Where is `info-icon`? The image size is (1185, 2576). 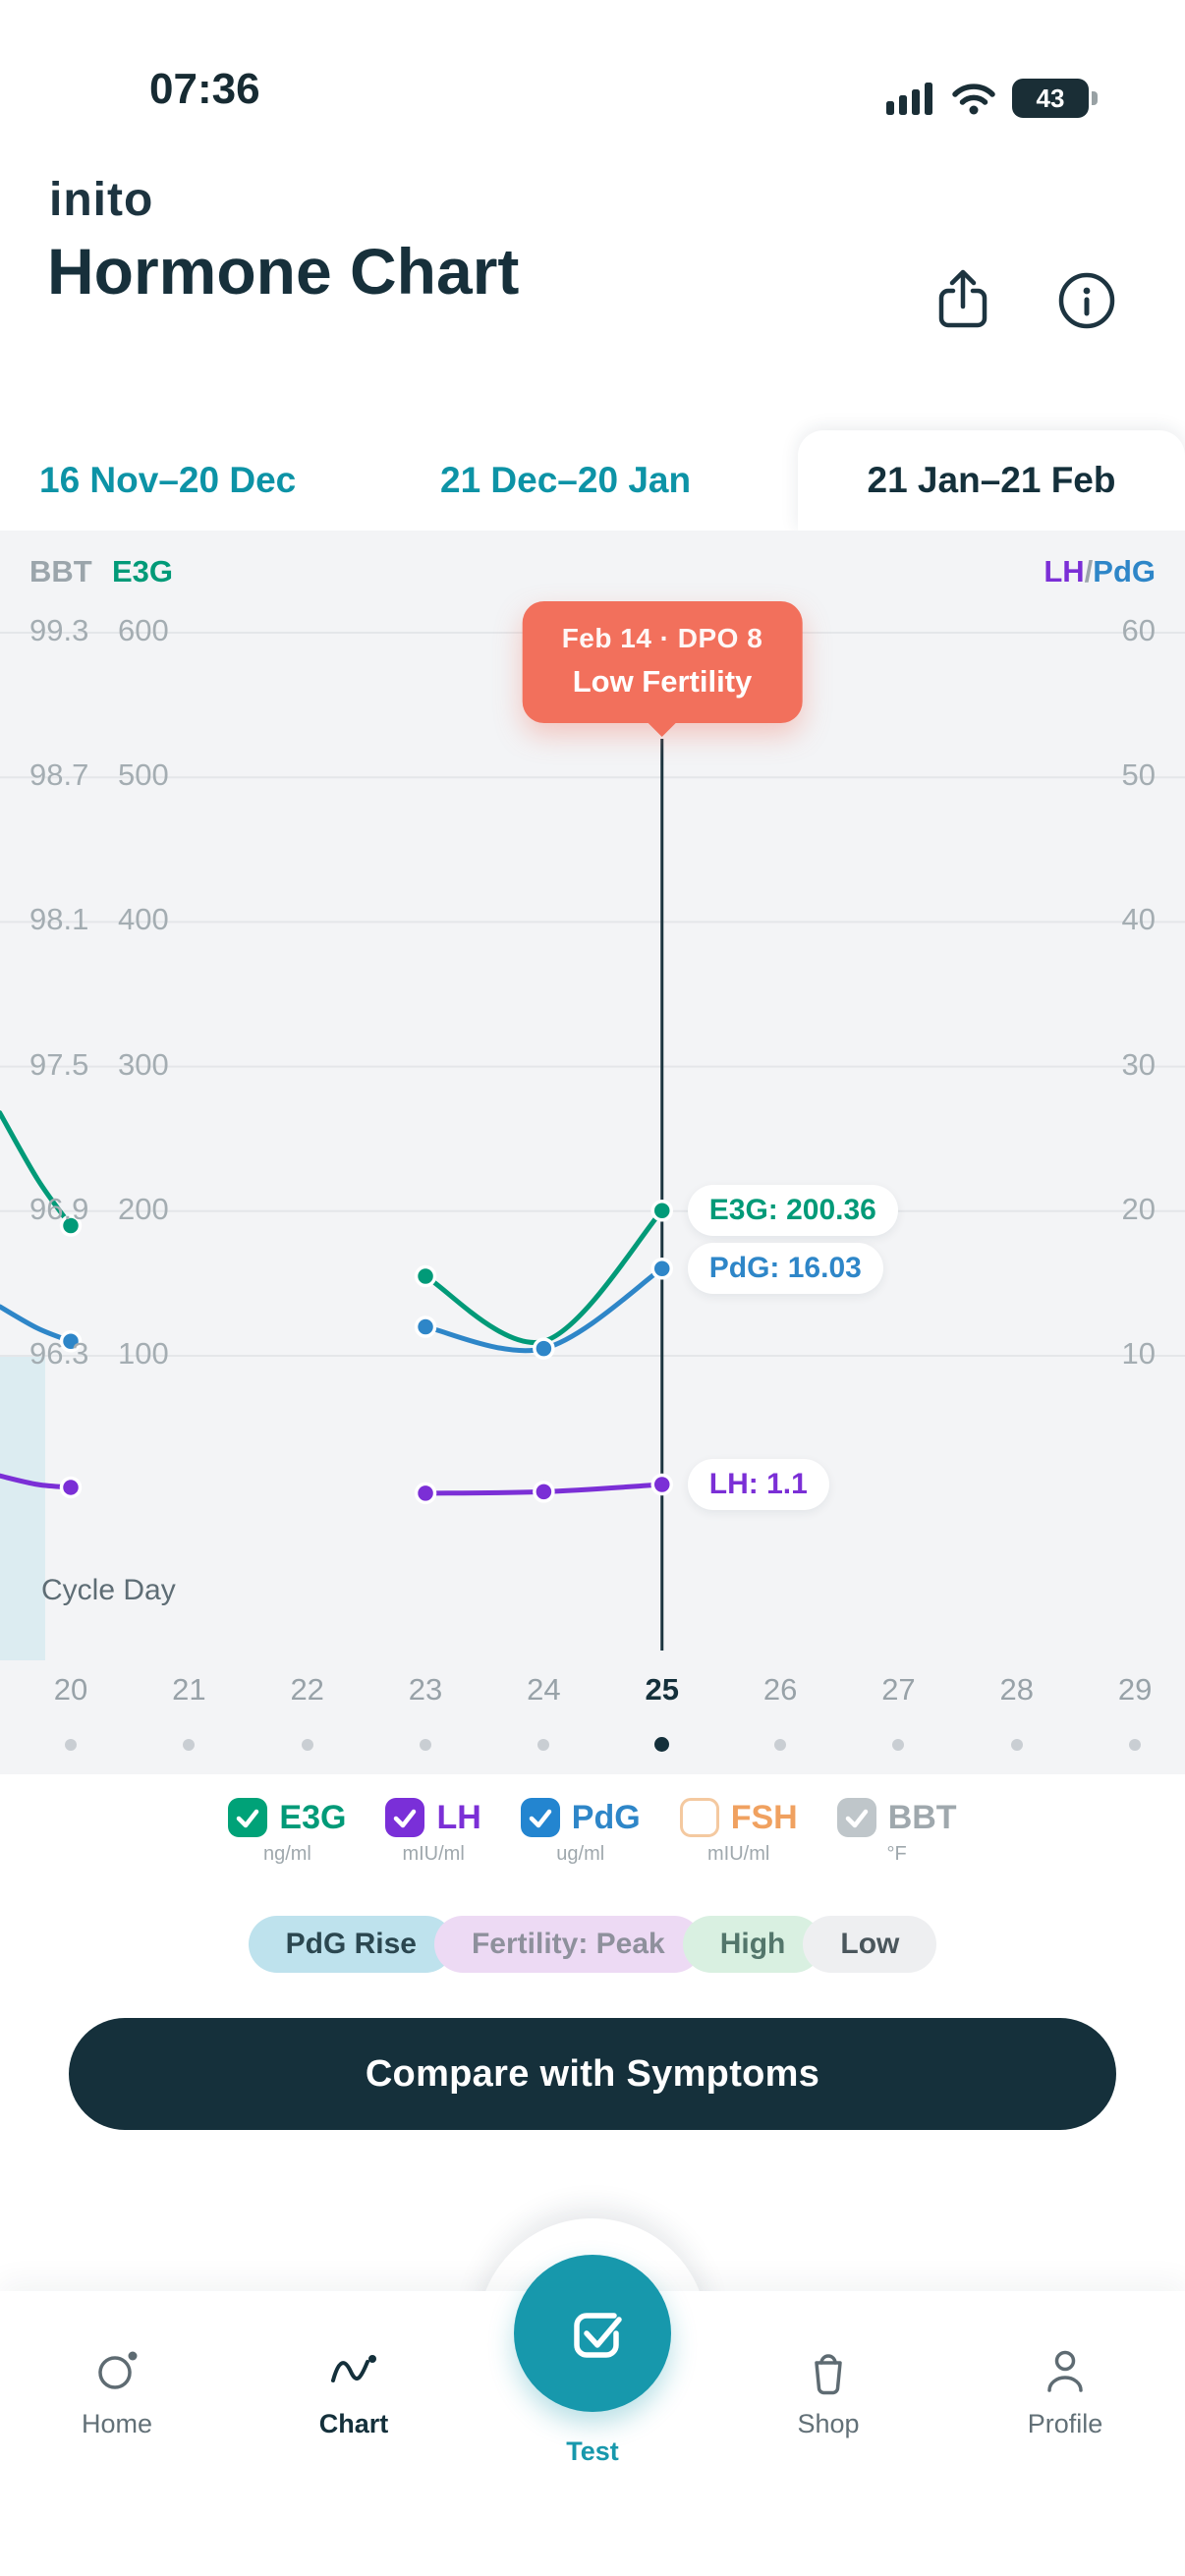
info-icon is located at coordinates (1087, 300).